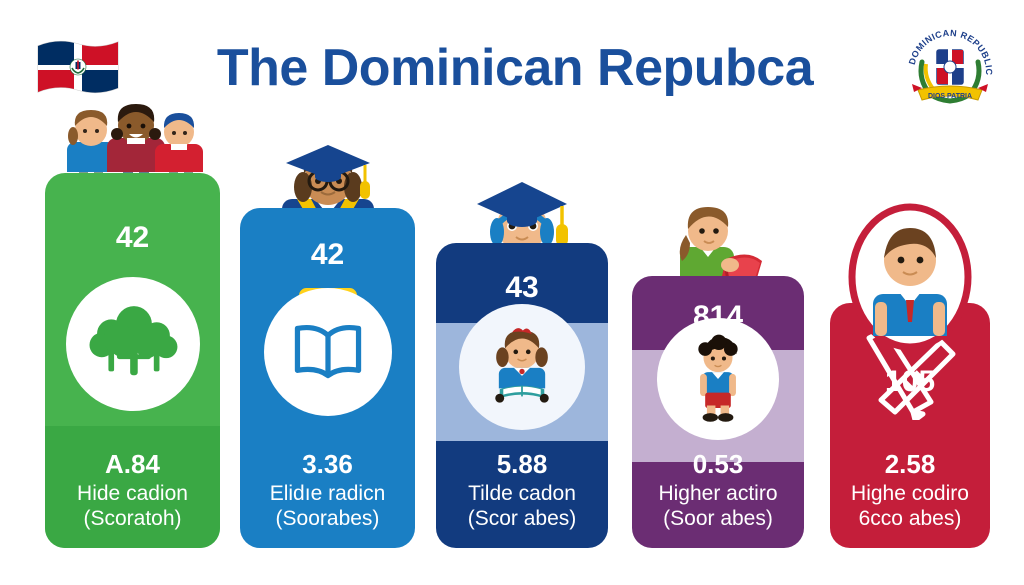 Image resolution: width=1024 pixels, height=585 pixels. What do you see at coordinates (950, 96) in the screenshot?
I see `svg-text: DIOS PATRIA` at bounding box center [950, 96].